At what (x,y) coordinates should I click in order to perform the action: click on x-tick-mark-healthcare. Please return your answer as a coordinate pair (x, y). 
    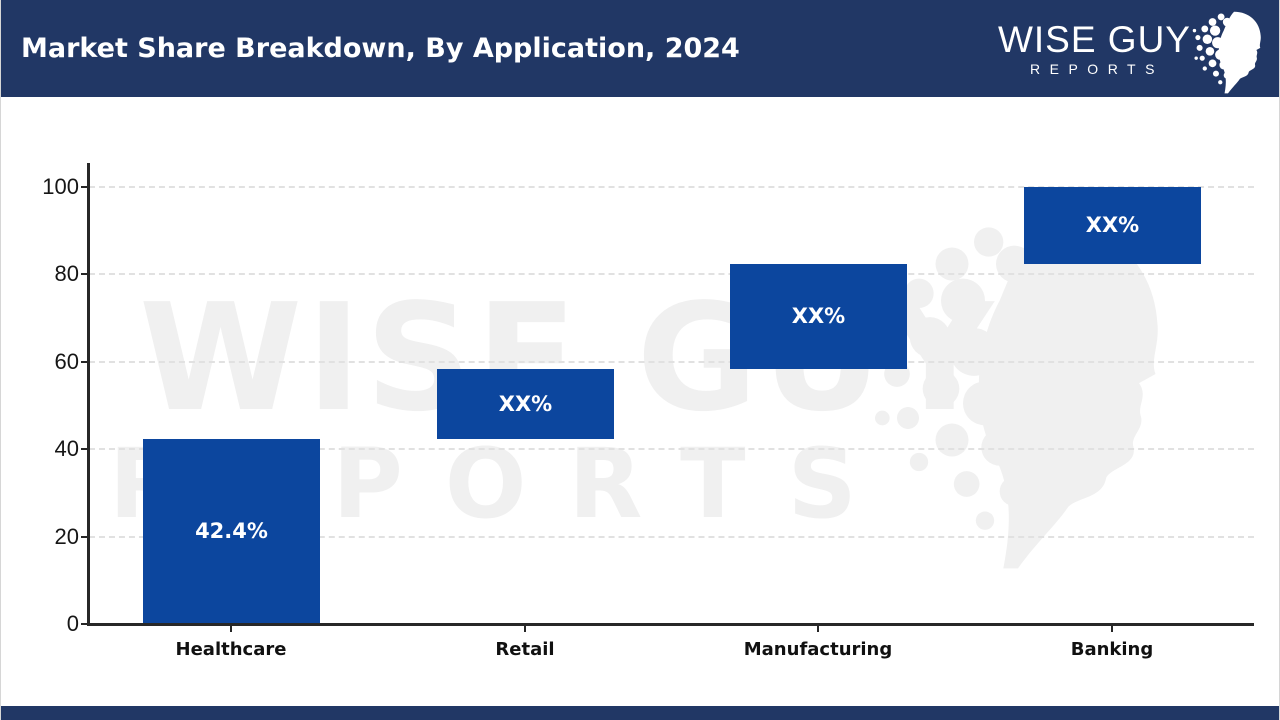
    Looking at the image, I should click on (231, 628).